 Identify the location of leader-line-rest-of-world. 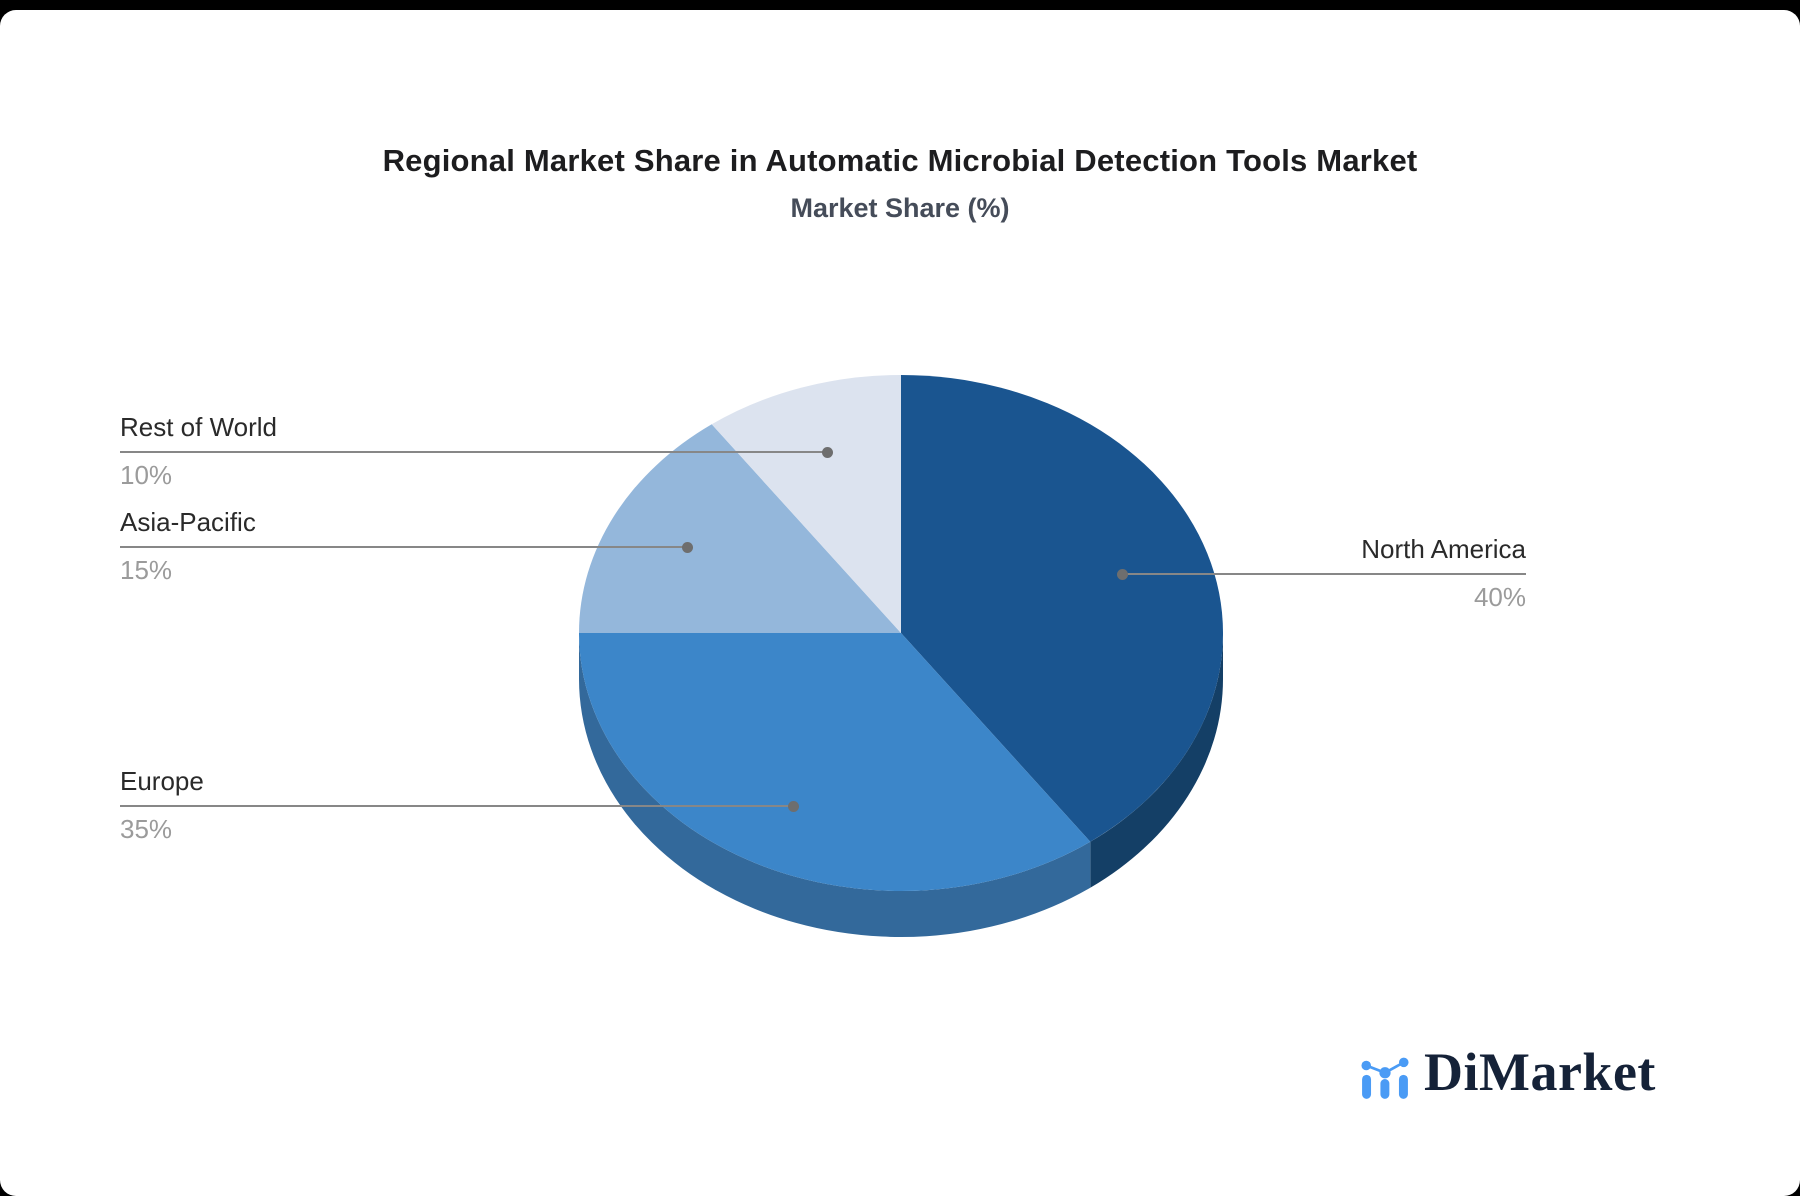
(473, 452).